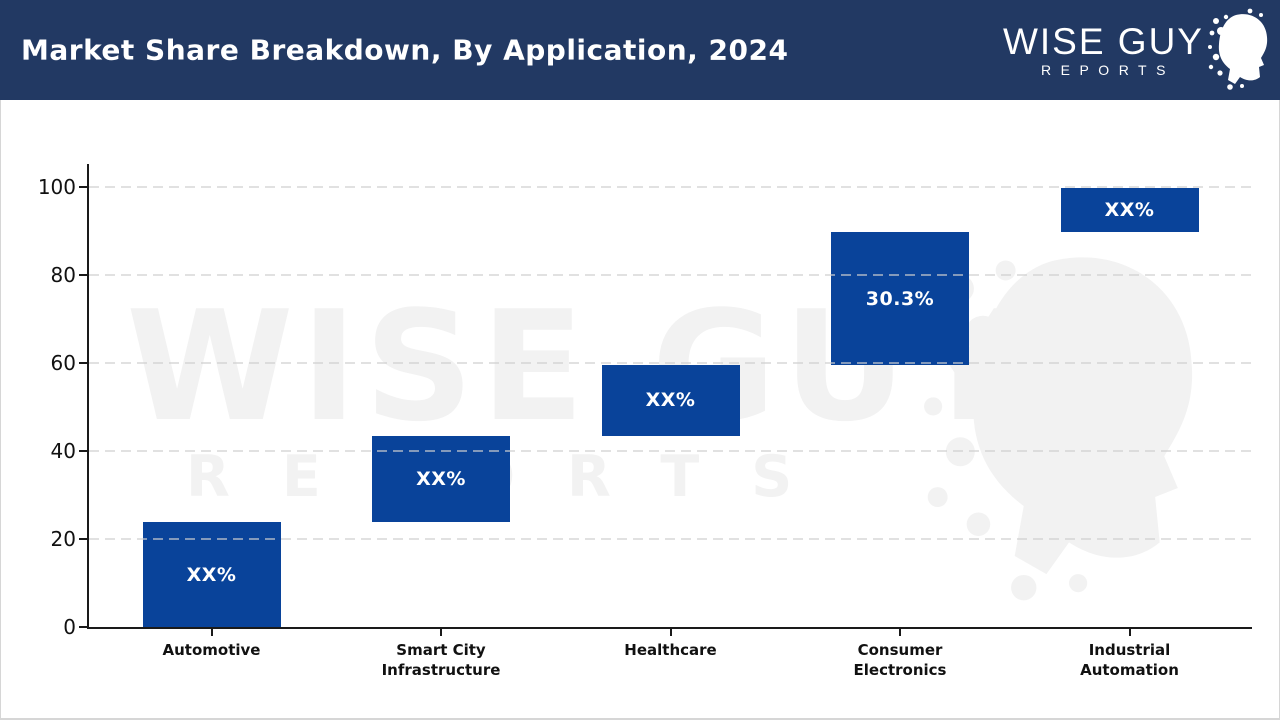 The height and width of the screenshot is (720, 1280). What do you see at coordinates (441, 632) in the screenshot?
I see `x-tick-smart-city-infrastructure` at bounding box center [441, 632].